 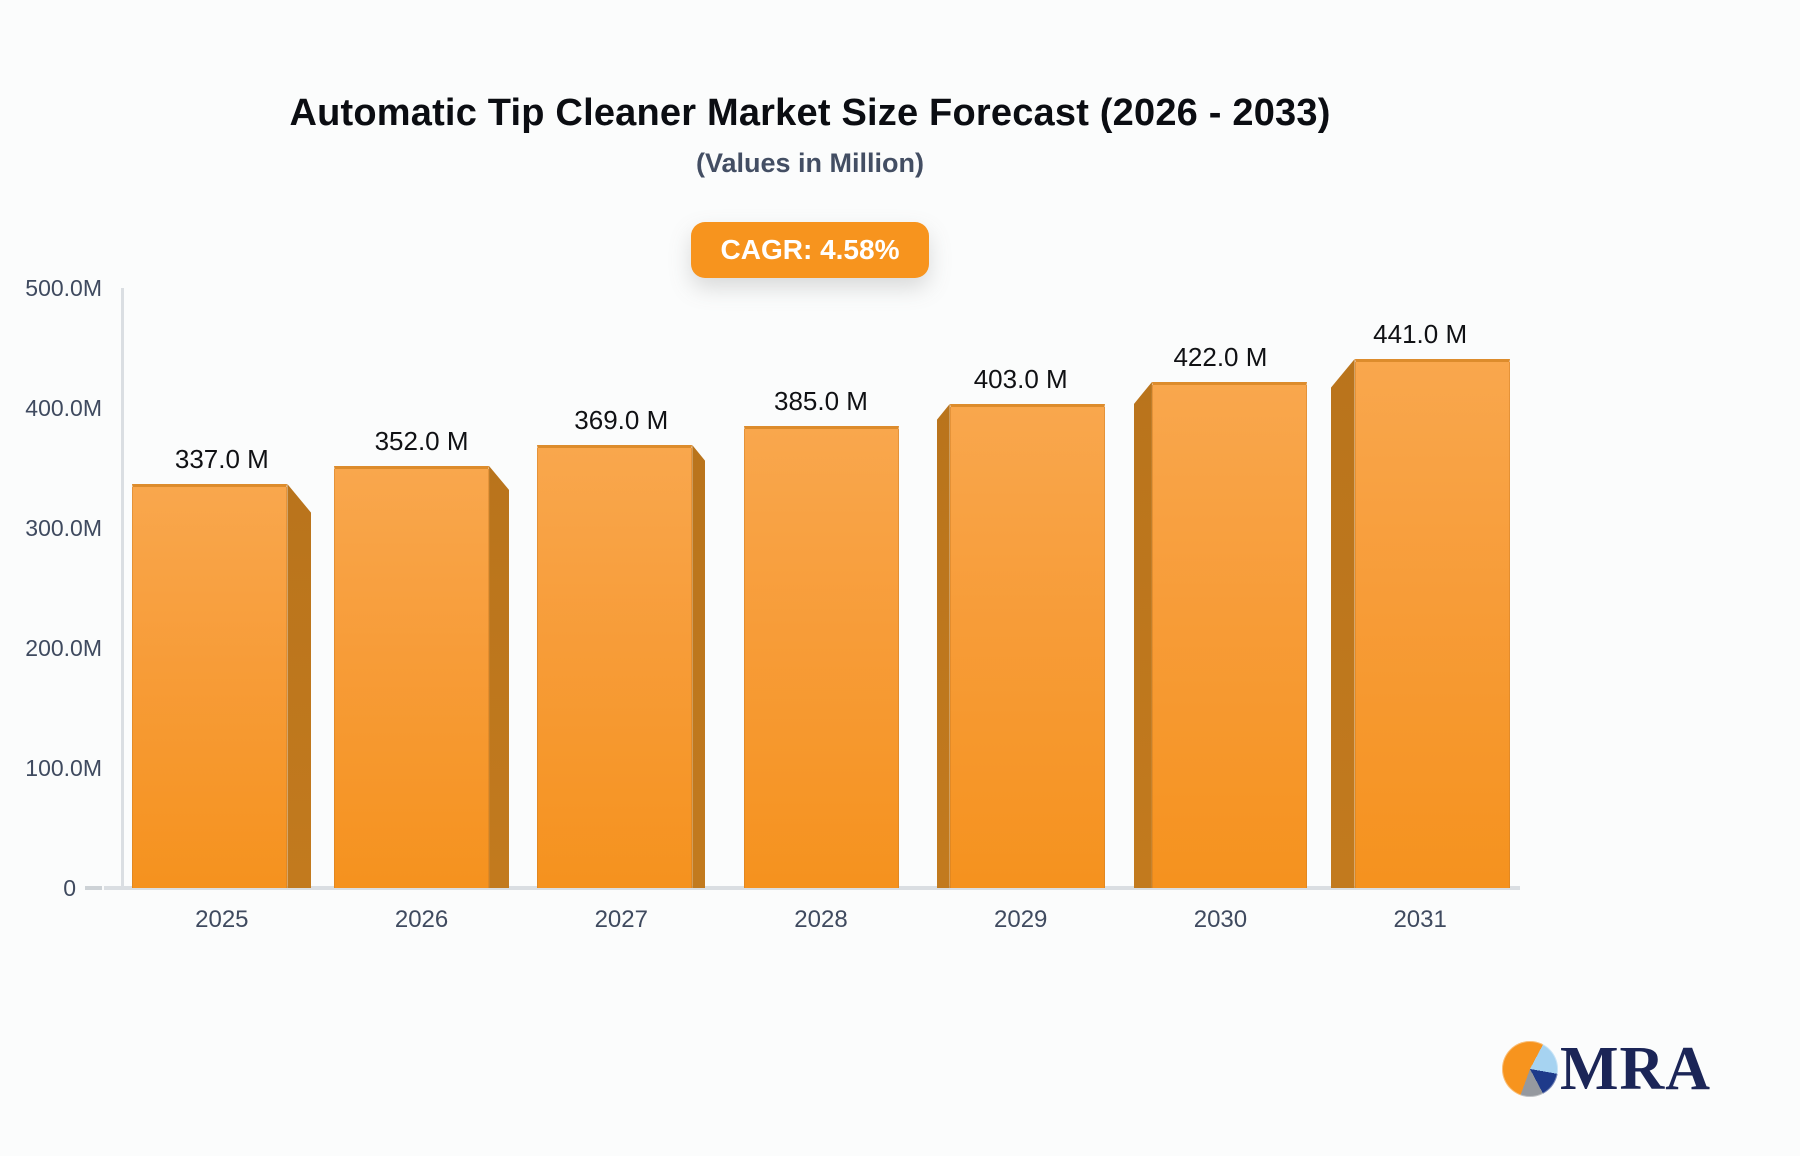 I want to click on bar-2030, so click(x=1229, y=635).